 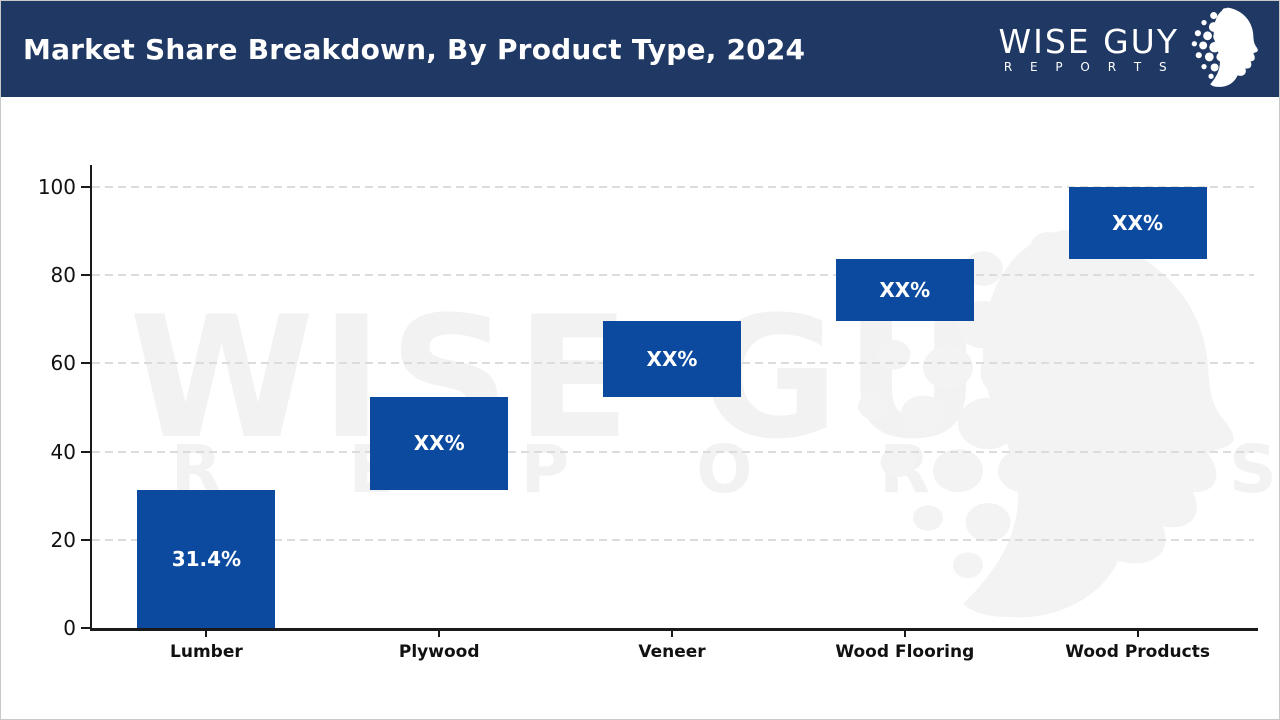 I want to click on wiseguy-logo: WISE GUY R E P O R T S, so click(x=1131, y=49).